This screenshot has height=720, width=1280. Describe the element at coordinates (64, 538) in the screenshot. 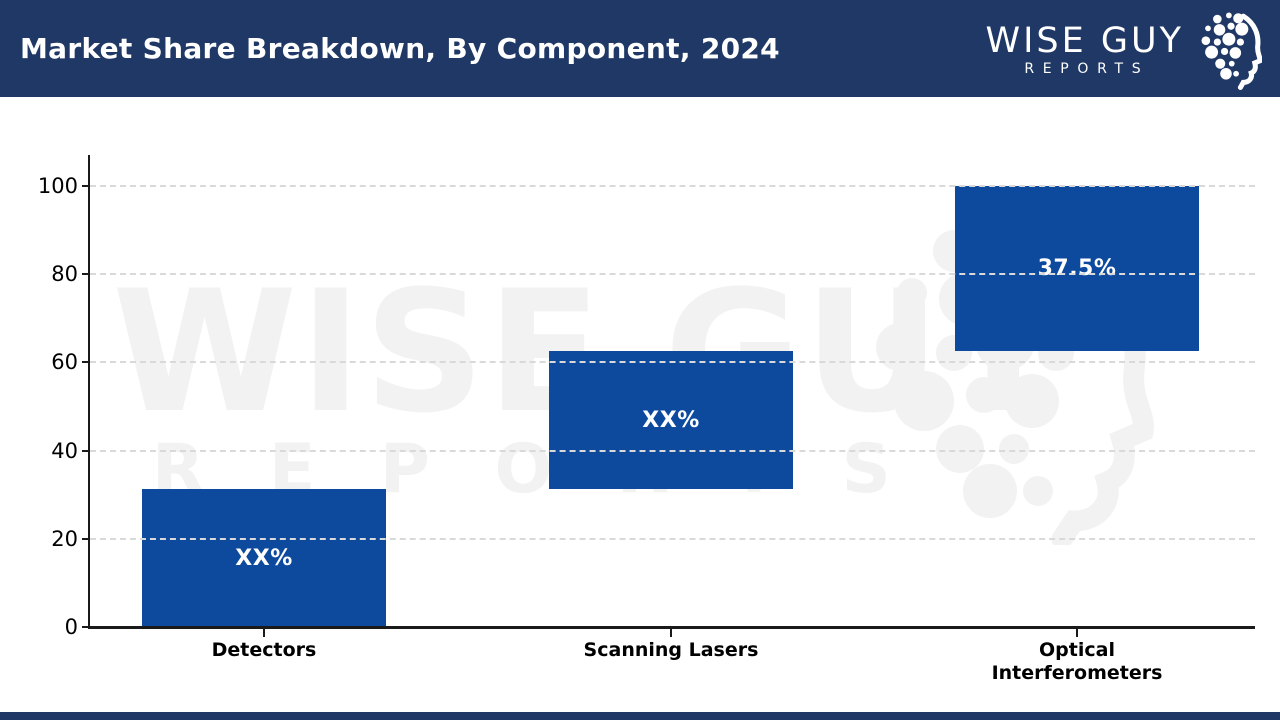

I see `y-tick-label-20: 20` at that location.